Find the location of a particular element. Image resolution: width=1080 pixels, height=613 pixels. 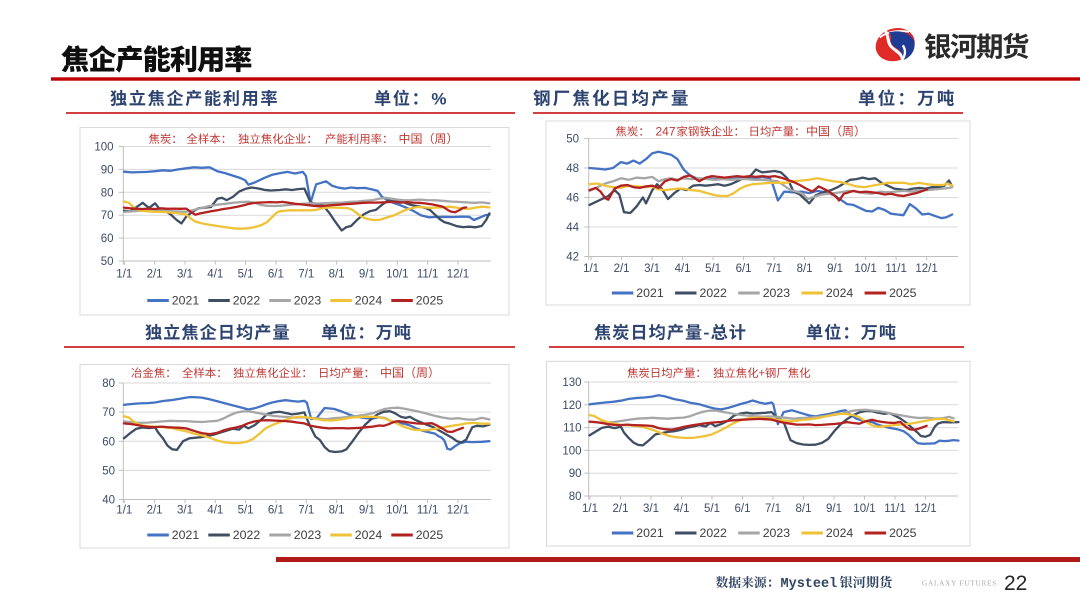

svg-text: 46 is located at coordinates (572, 199).